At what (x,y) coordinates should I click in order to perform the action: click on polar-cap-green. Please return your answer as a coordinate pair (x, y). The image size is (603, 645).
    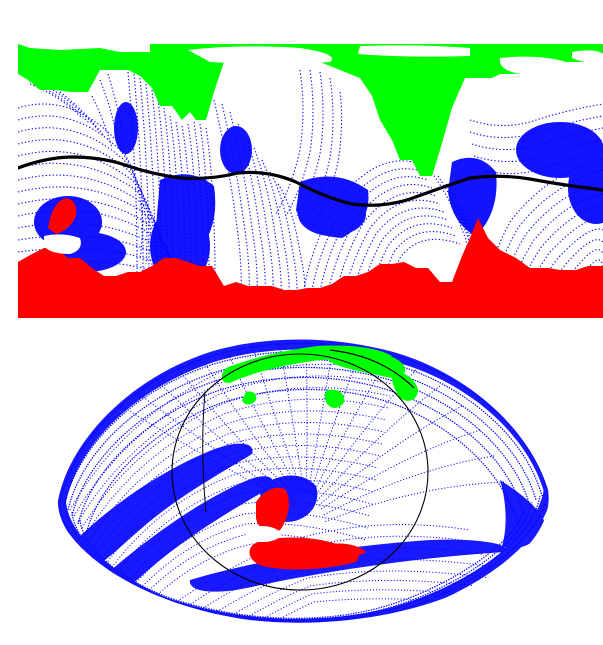
    Looking at the image, I should click on (319, 376).